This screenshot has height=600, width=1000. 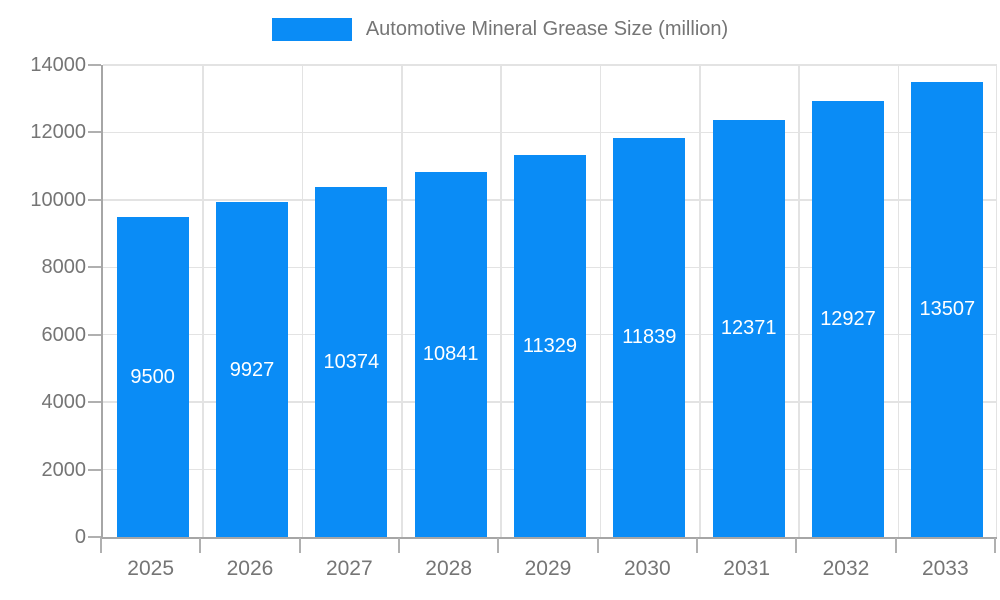 I want to click on bar-value-label: 9927, so click(x=252, y=369).